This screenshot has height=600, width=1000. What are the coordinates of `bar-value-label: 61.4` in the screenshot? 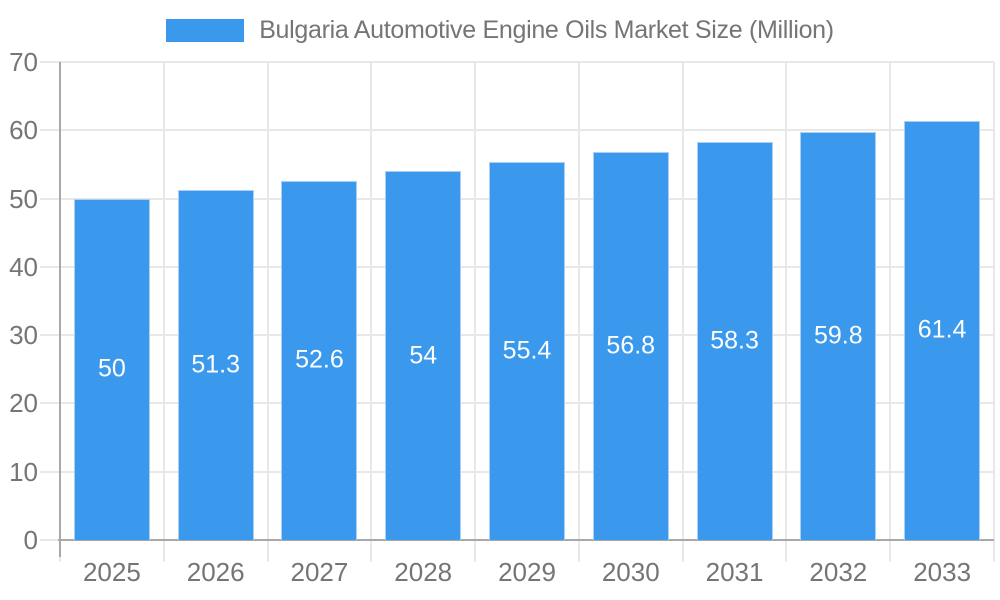 It's located at (942, 329).